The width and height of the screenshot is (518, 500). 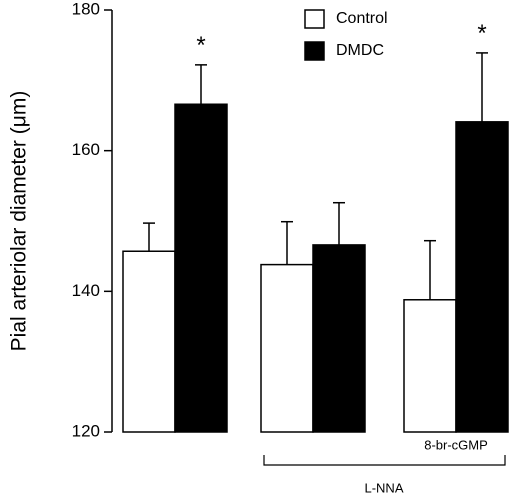 What do you see at coordinates (86, 149) in the screenshot?
I see `y-tick-label: 160` at bounding box center [86, 149].